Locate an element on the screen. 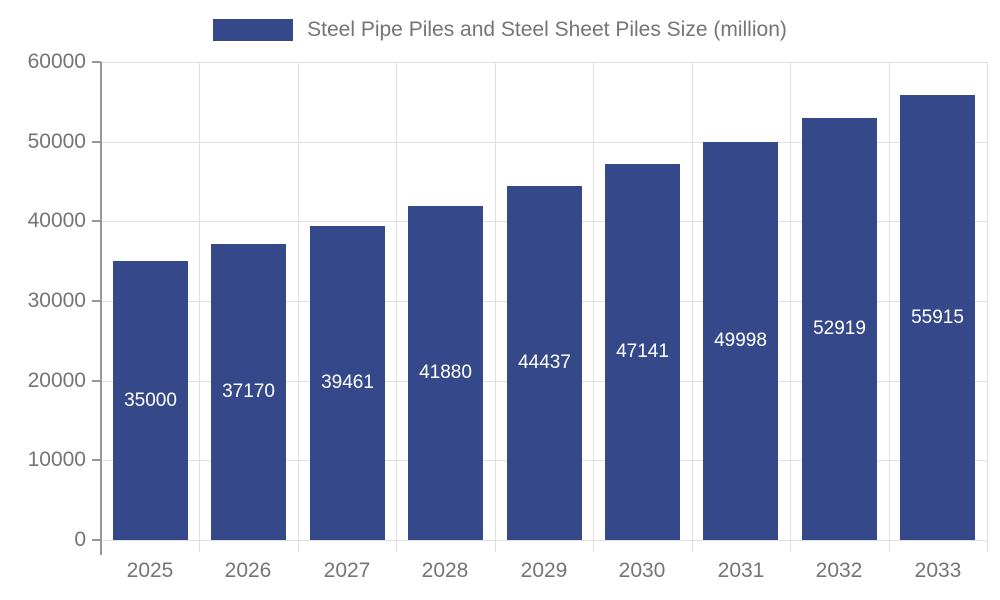 This screenshot has width=1000, height=600. bar-2031 is located at coordinates (740, 341).